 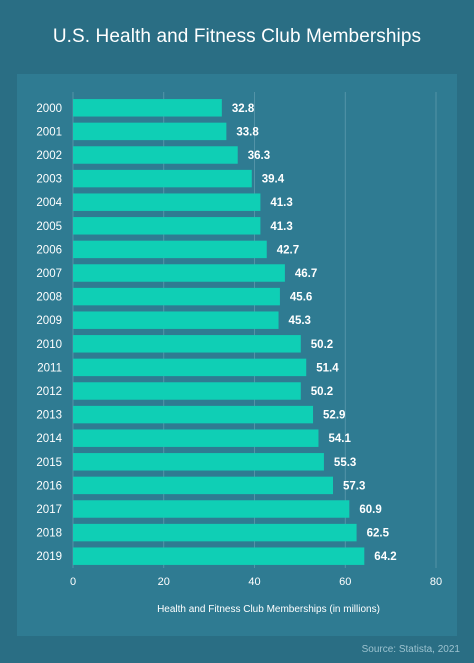 I want to click on y-tick-label: 2000, so click(x=49, y=109).